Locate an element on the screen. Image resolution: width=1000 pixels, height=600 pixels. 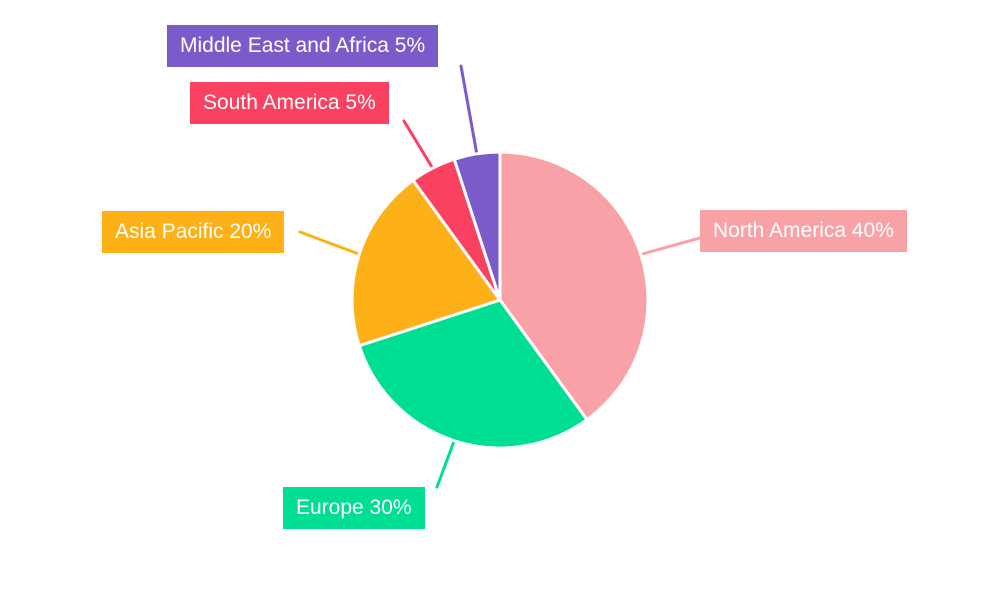
slice-label-south-america: South America 5% is located at coordinates (289, 103).